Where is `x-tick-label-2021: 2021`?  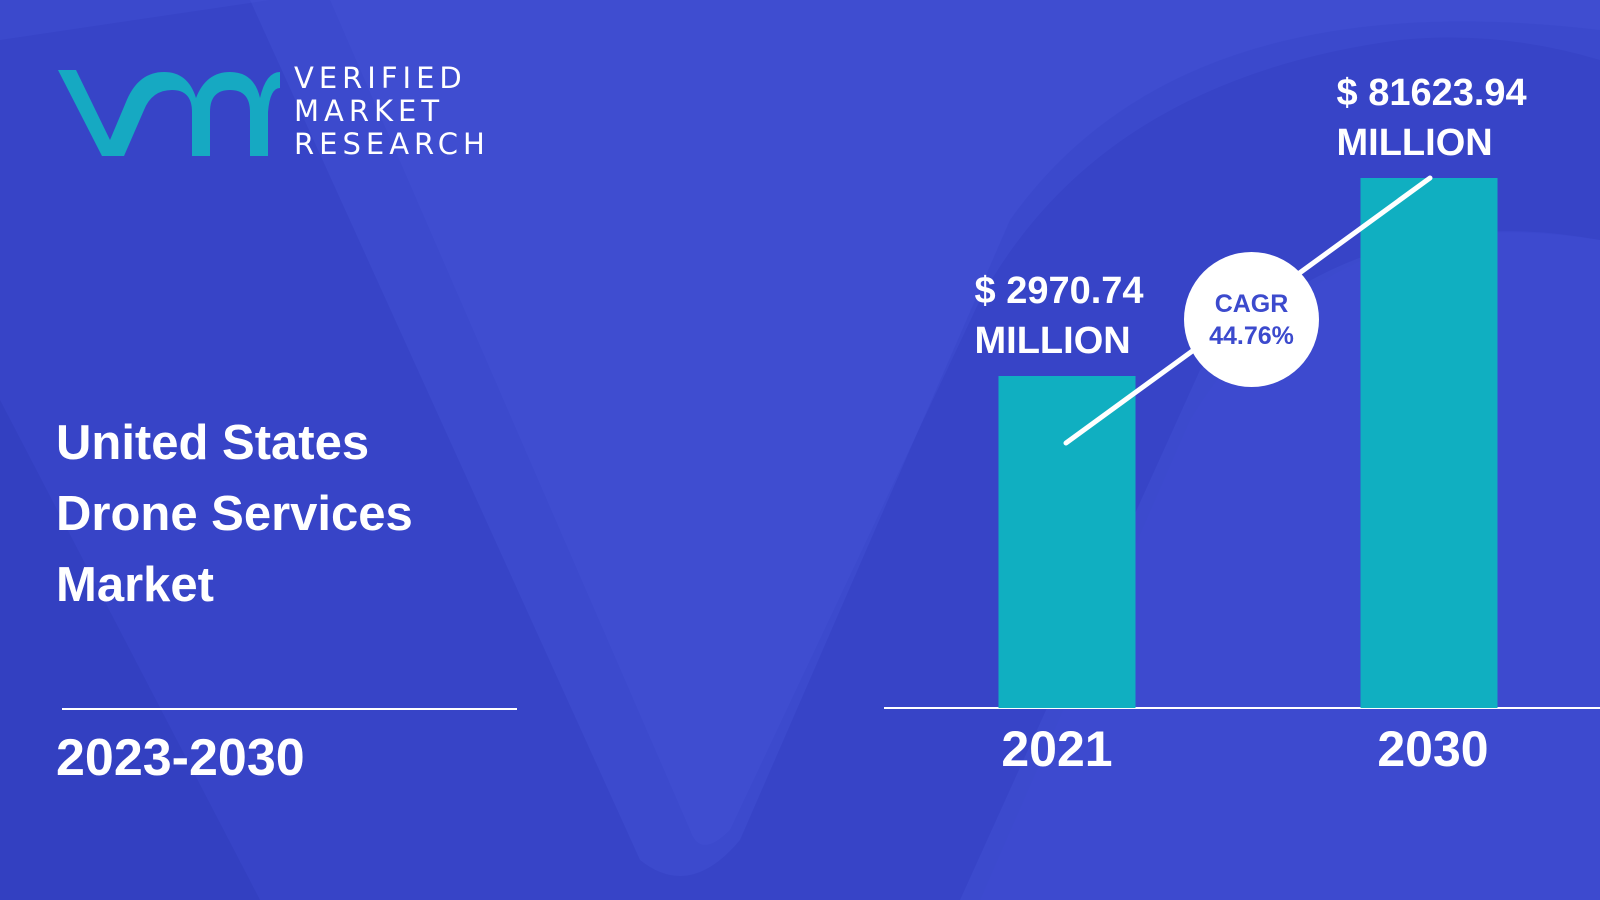 x-tick-label-2021: 2021 is located at coordinates (1057, 749).